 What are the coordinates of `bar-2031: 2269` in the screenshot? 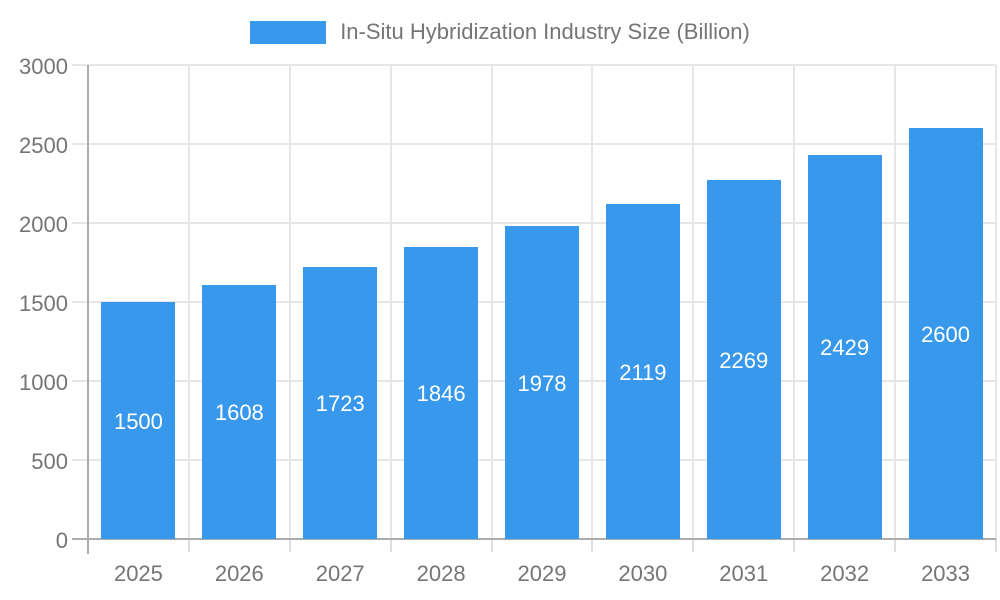 It's located at (743, 359).